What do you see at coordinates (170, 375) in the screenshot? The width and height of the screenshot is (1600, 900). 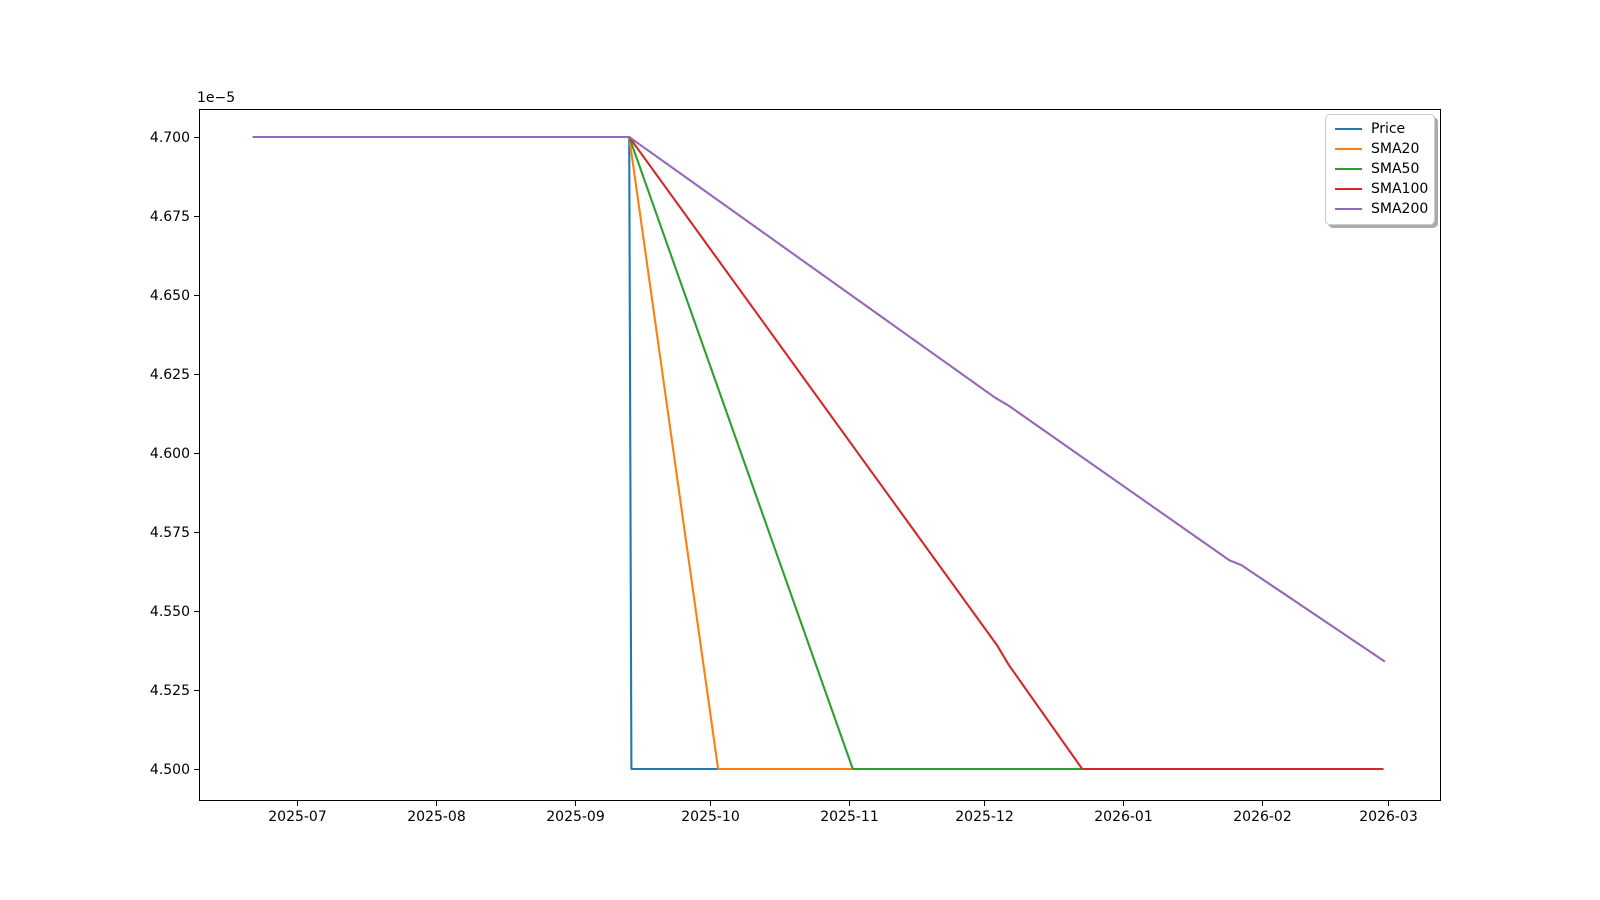 I see `y-tick-label: 4.625` at bounding box center [170, 375].